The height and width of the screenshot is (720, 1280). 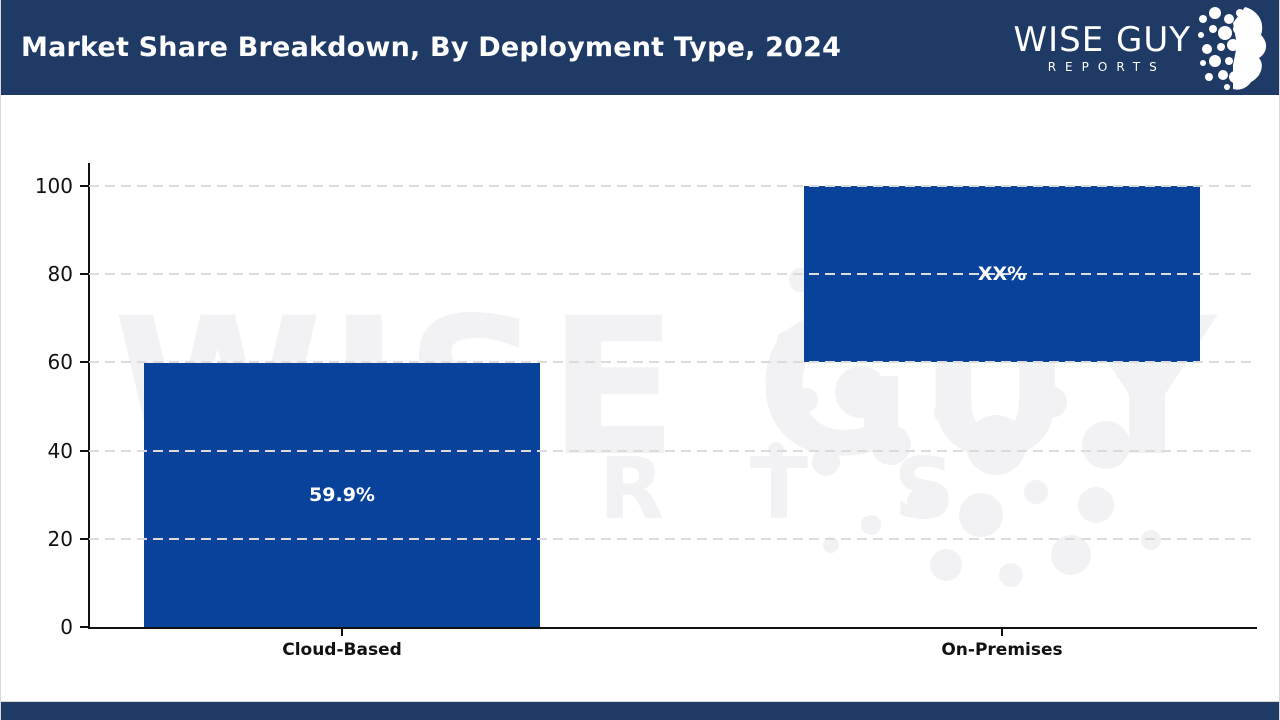 I want to click on y-tick-label: 80, so click(x=60, y=274).